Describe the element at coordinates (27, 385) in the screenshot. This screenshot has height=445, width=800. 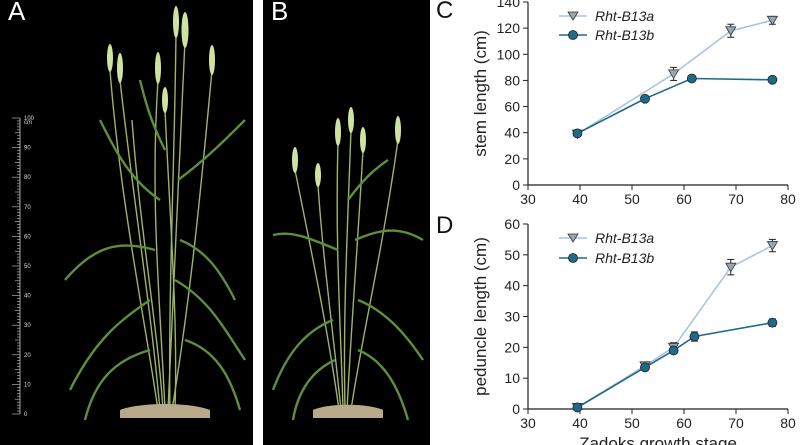
I see `ruler-label: 10` at that location.